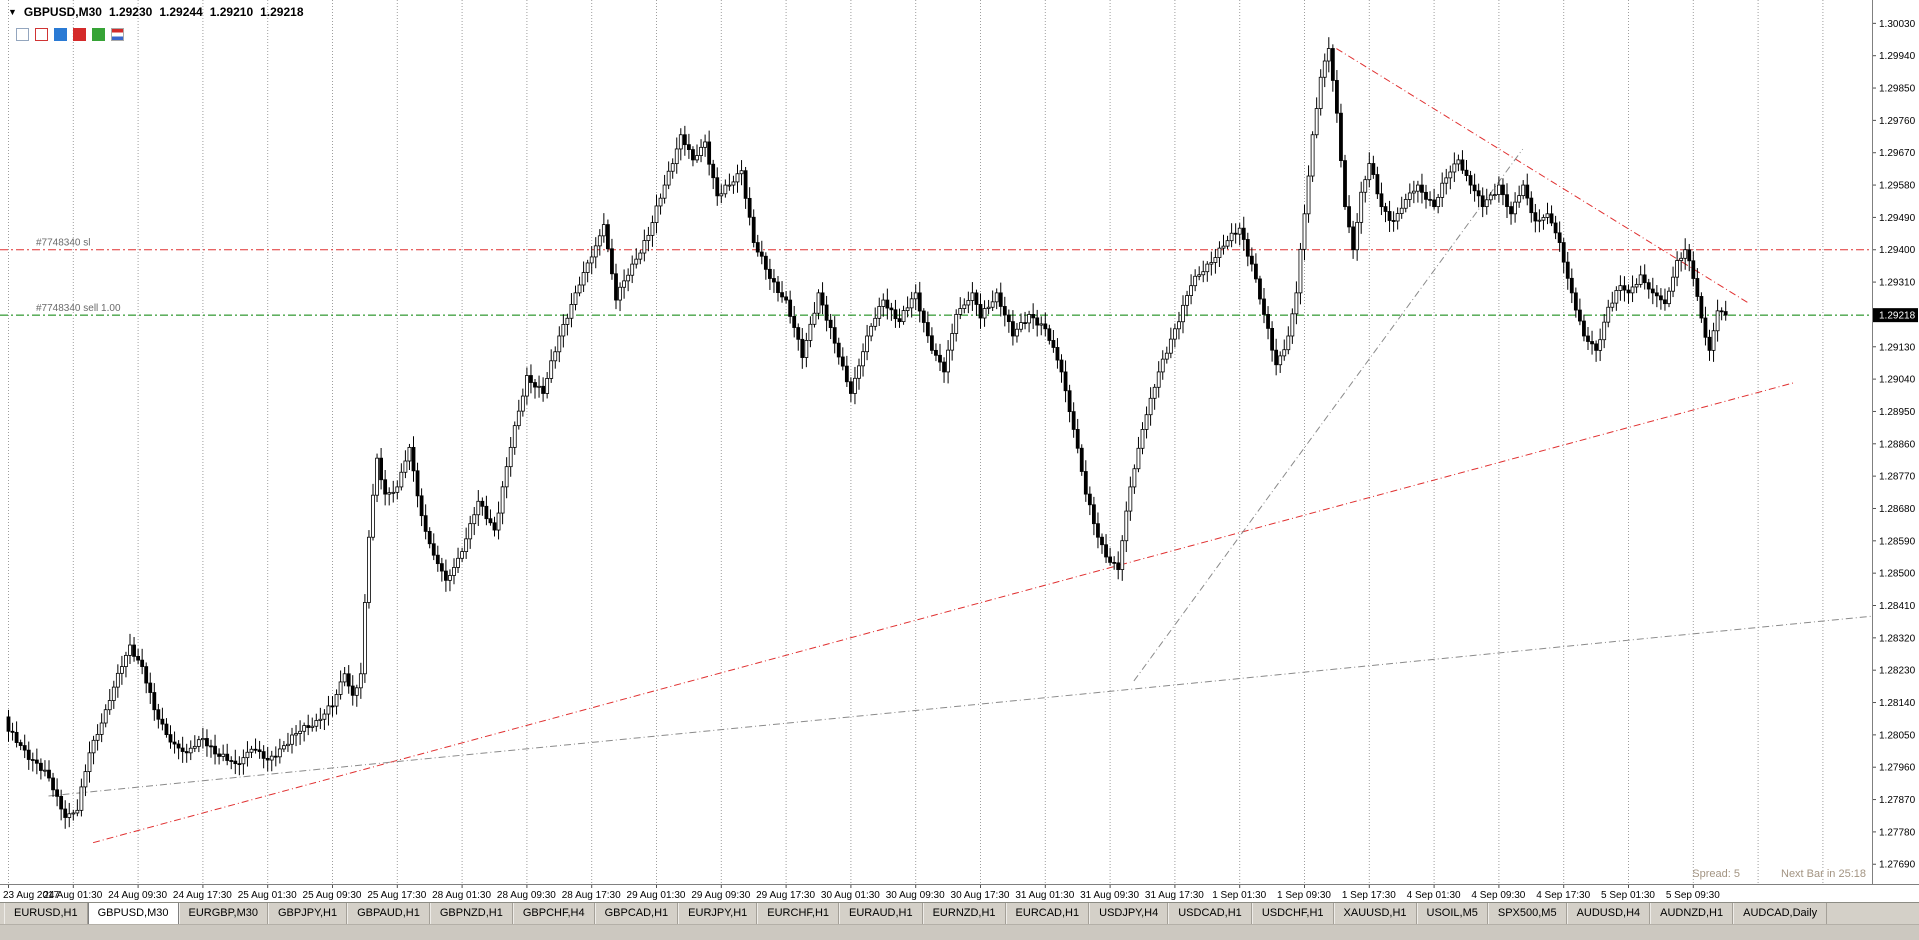 The width and height of the screenshot is (1919, 940). Describe the element at coordinates (798, 913) in the screenshot. I see `chart-tab-eurchf-h1: EURCHF,H1` at that location.